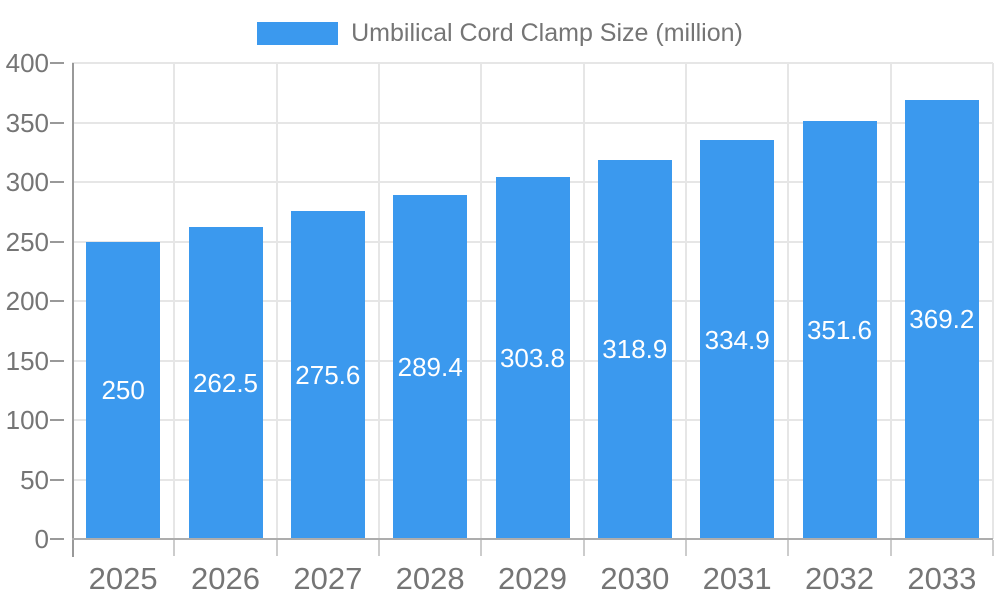 This screenshot has width=1000, height=600. I want to click on y-axis-label: 300, so click(27, 182).